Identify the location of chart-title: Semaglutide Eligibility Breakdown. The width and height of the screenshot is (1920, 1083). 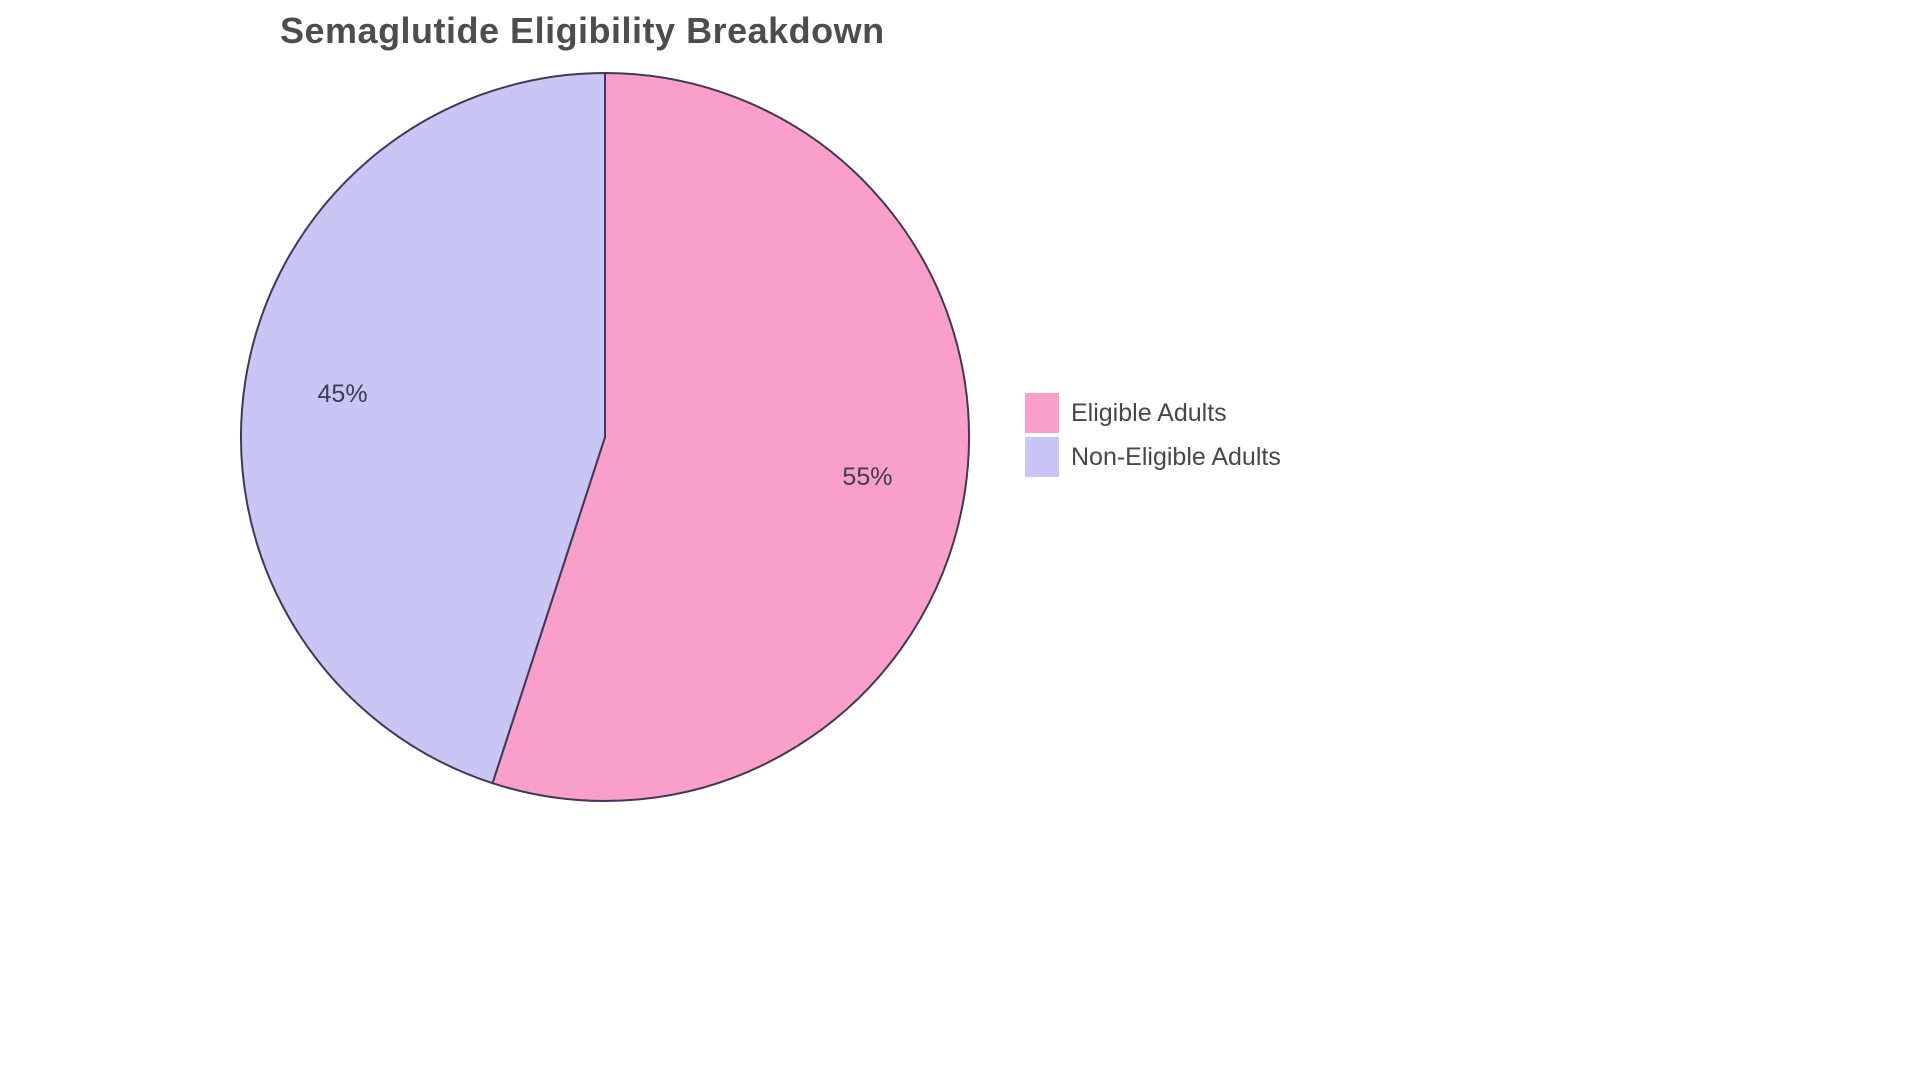
(582, 30).